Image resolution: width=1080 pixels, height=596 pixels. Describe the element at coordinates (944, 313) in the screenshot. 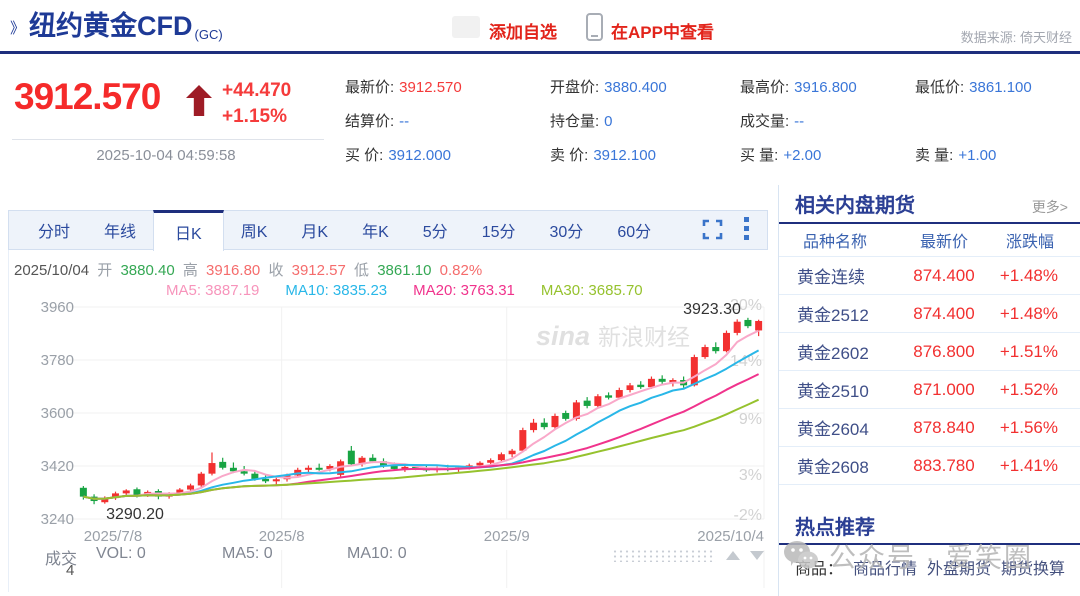

I see `futures-last-price: 874.400` at that location.